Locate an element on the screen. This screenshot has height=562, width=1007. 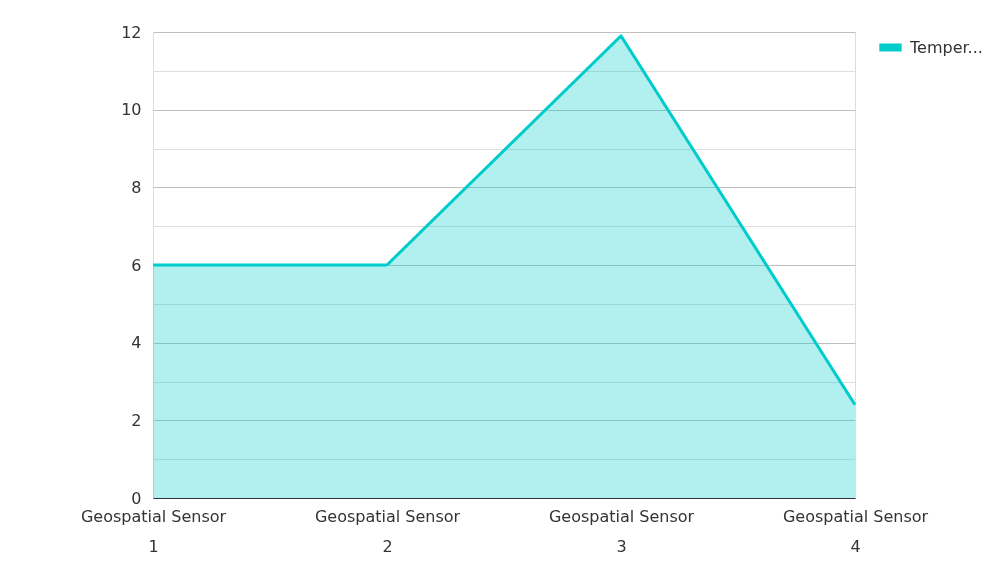
x-tick-label: Geospatial Sensor 2 is located at coordinates (387, 531).